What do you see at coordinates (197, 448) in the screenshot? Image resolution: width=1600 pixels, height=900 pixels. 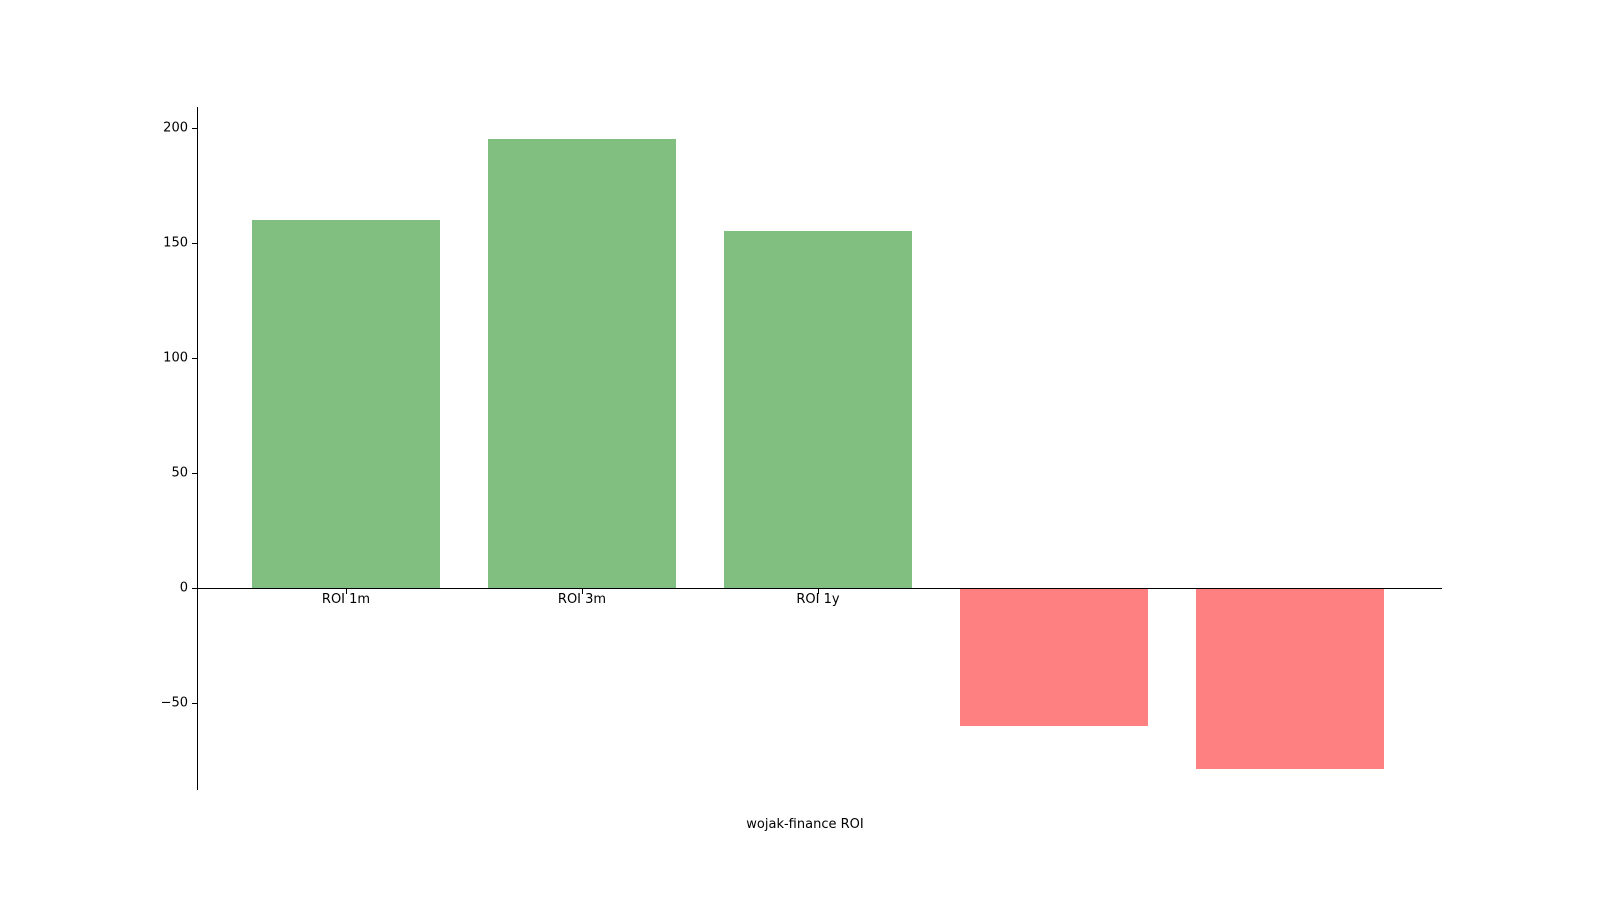 I see `y-axis-spine` at bounding box center [197, 448].